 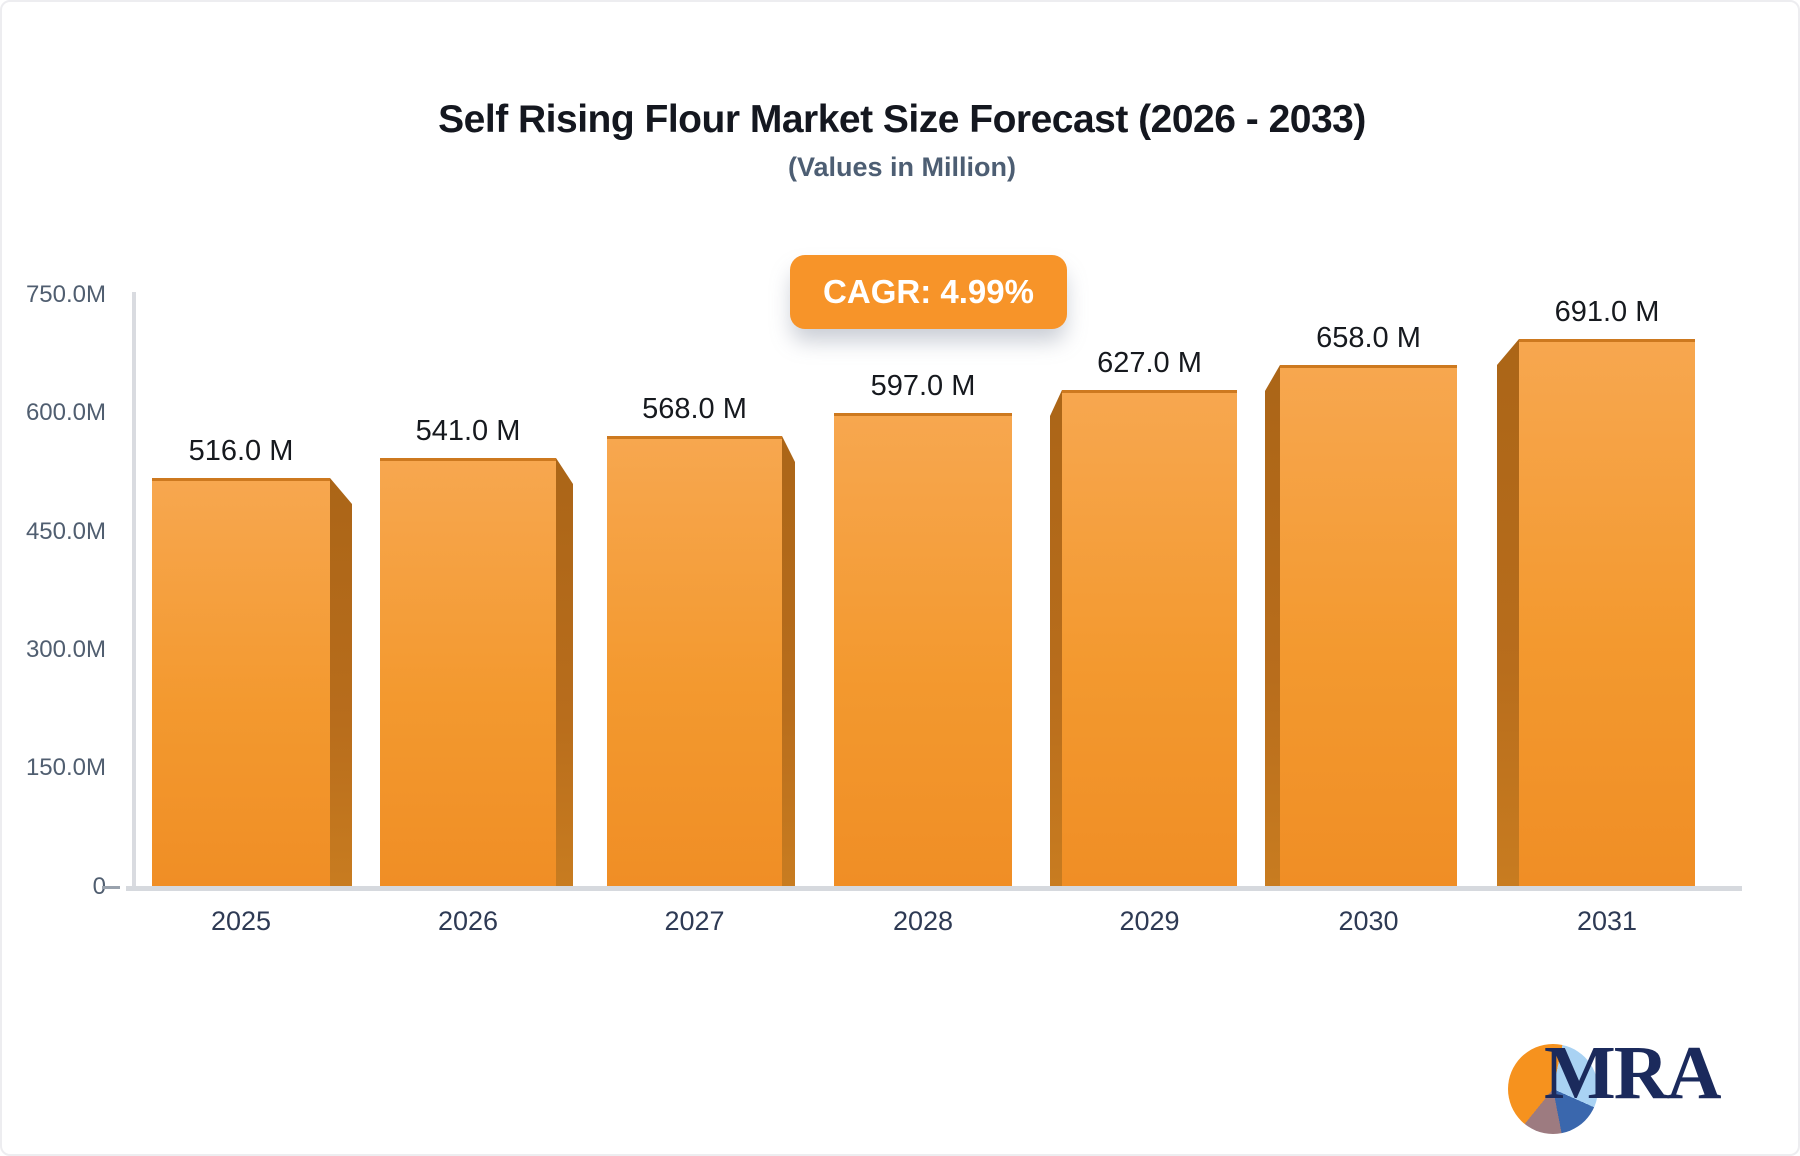 What do you see at coordinates (241, 921) in the screenshot?
I see `x-tick-label: 2025` at bounding box center [241, 921].